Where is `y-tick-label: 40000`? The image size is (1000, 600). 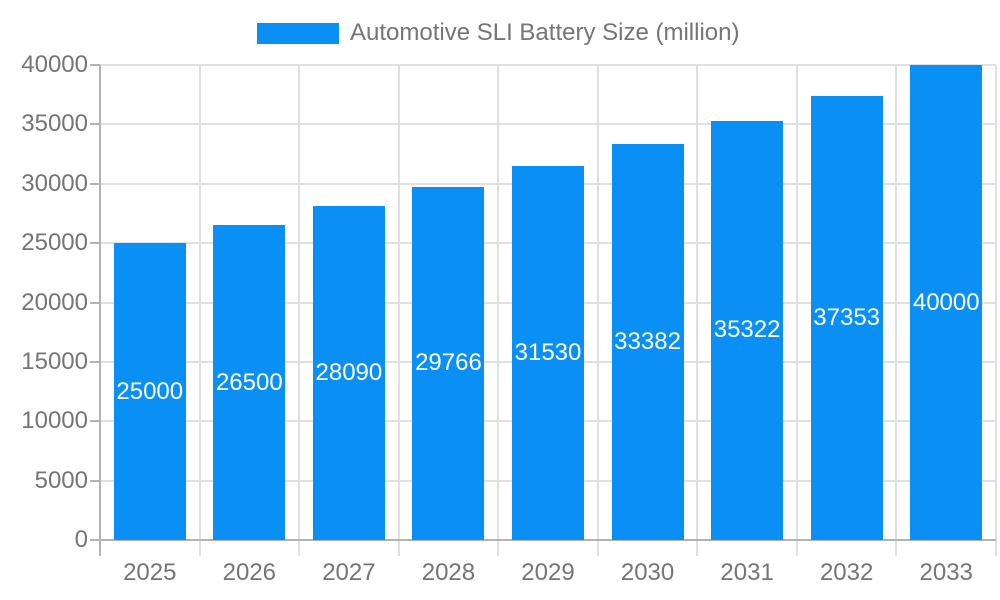 y-tick-label: 40000 is located at coordinates (54, 64).